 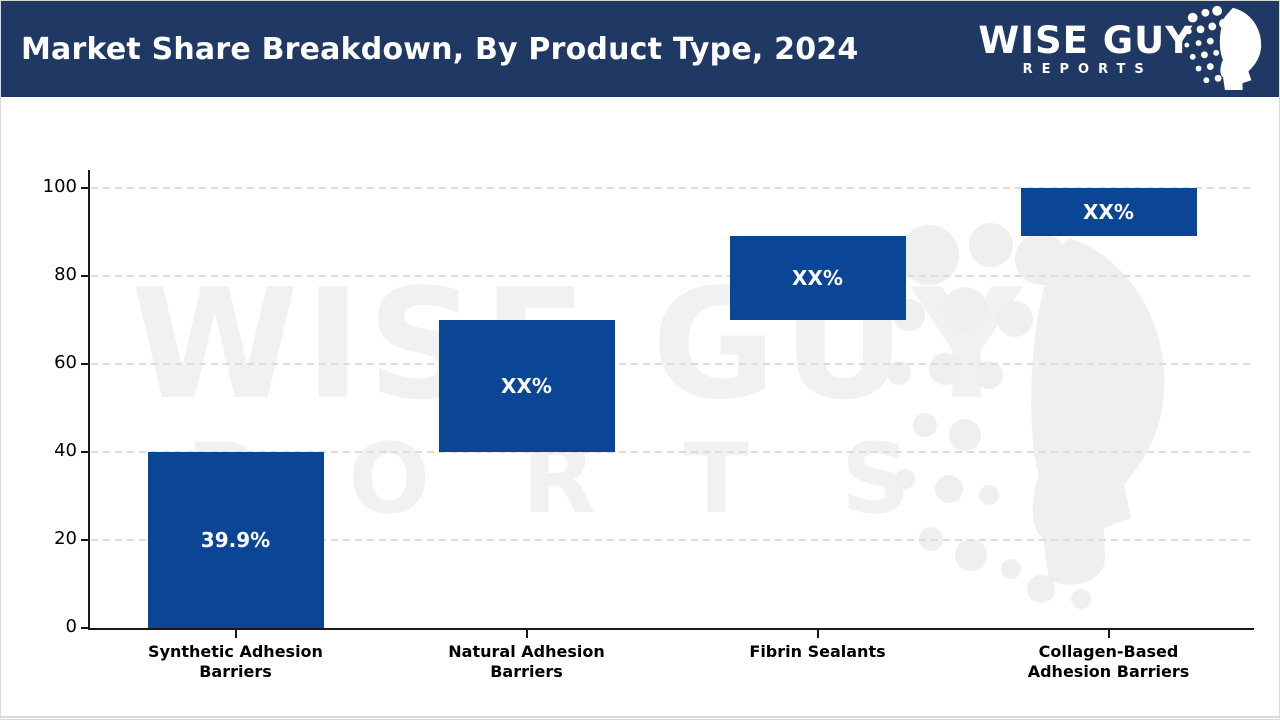 I want to click on bar-segment: 39.9%, so click(x=235, y=540).